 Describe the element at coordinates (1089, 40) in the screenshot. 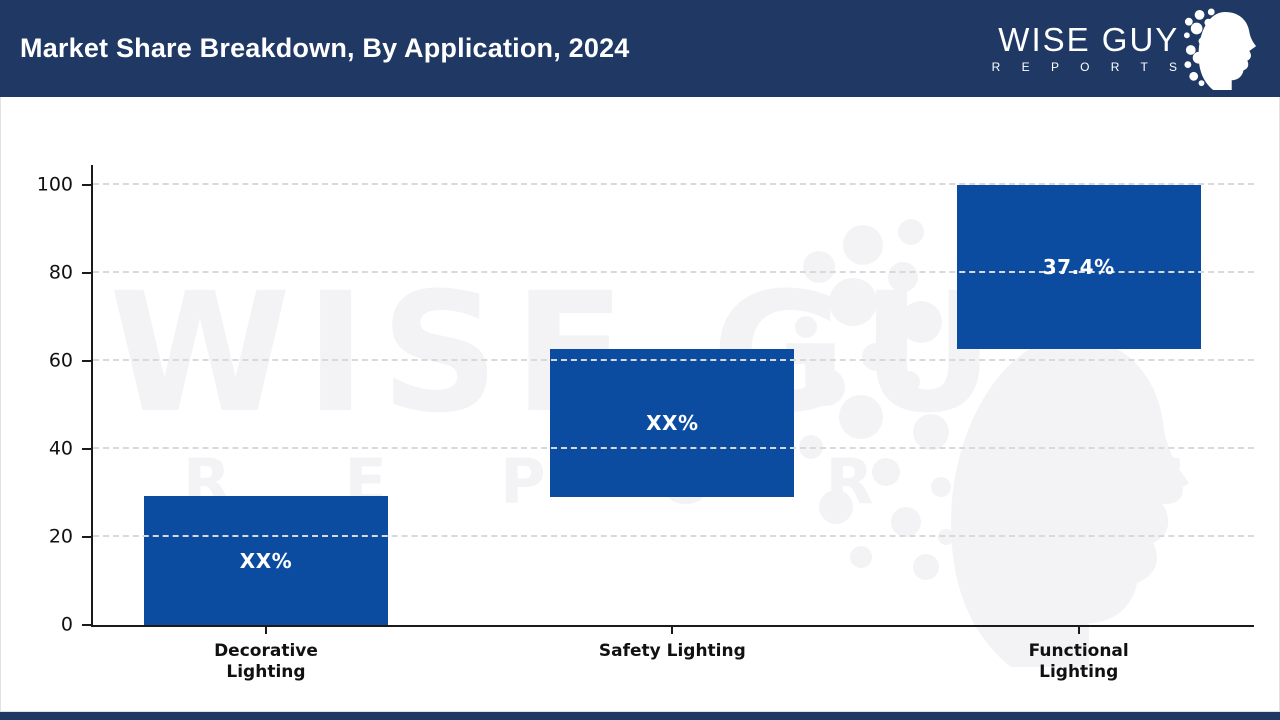

I see `brand-logo-wordmark: WISE GUY` at that location.